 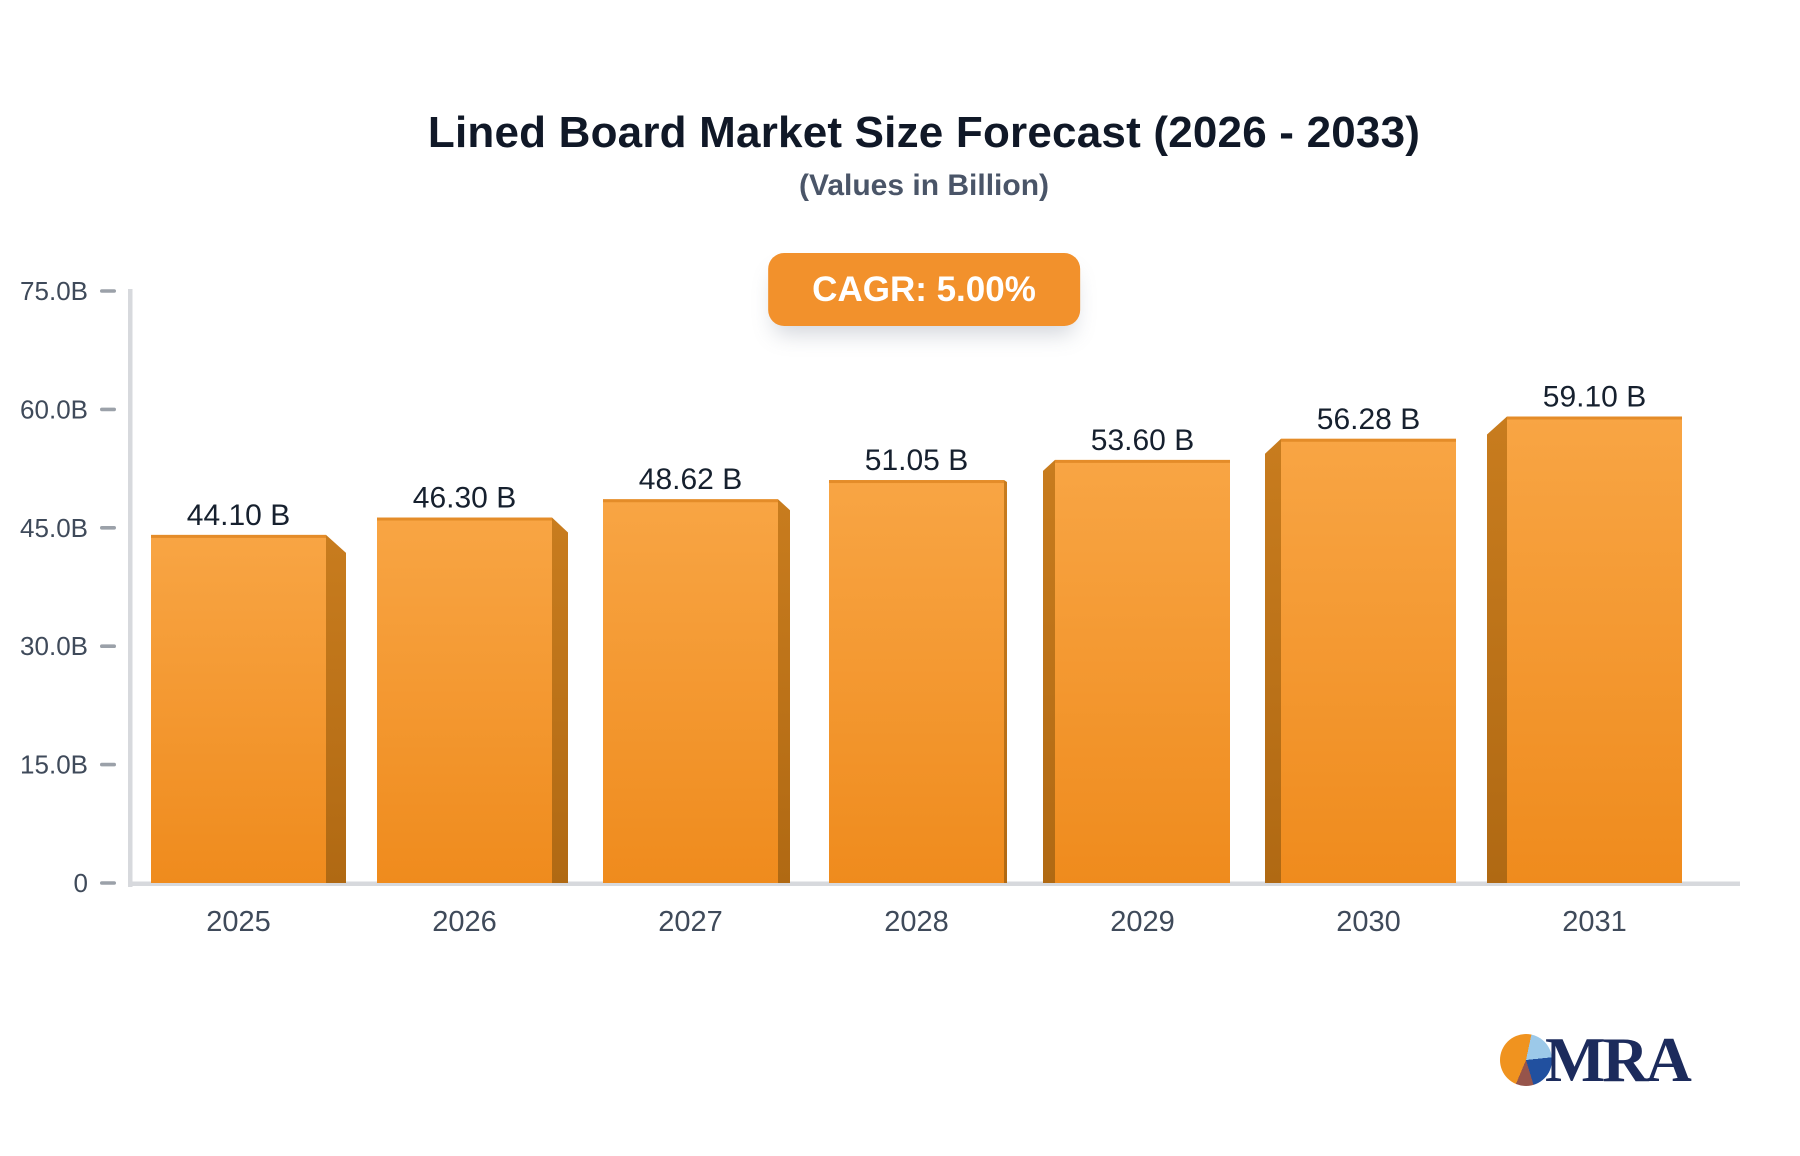 What do you see at coordinates (464, 922) in the screenshot?
I see `x-axis-label: 2026` at bounding box center [464, 922].